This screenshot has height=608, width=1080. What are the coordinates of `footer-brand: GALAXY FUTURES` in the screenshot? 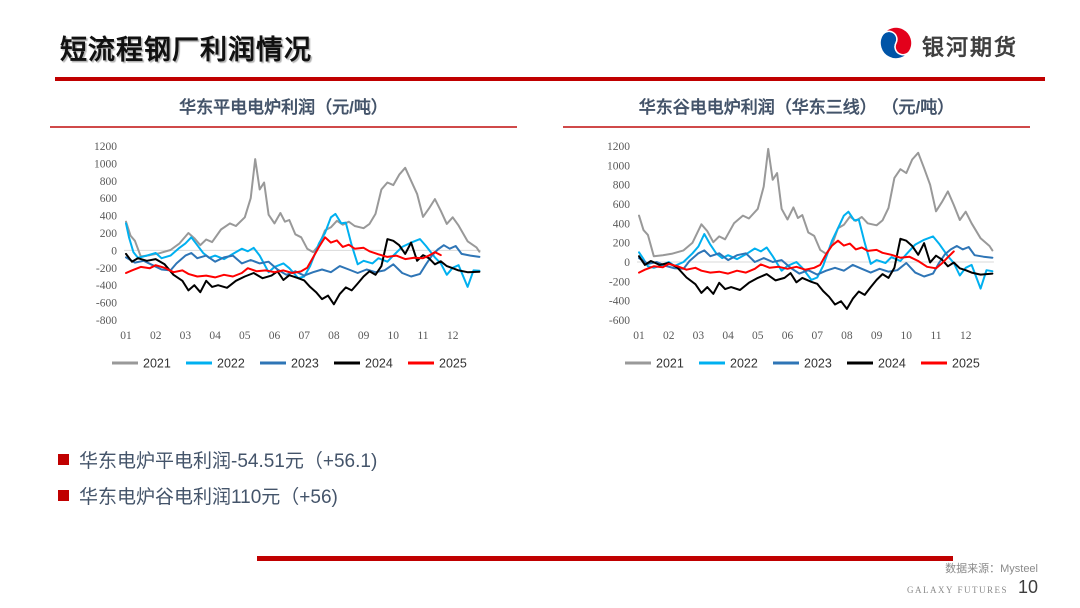 It's located at (957, 590).